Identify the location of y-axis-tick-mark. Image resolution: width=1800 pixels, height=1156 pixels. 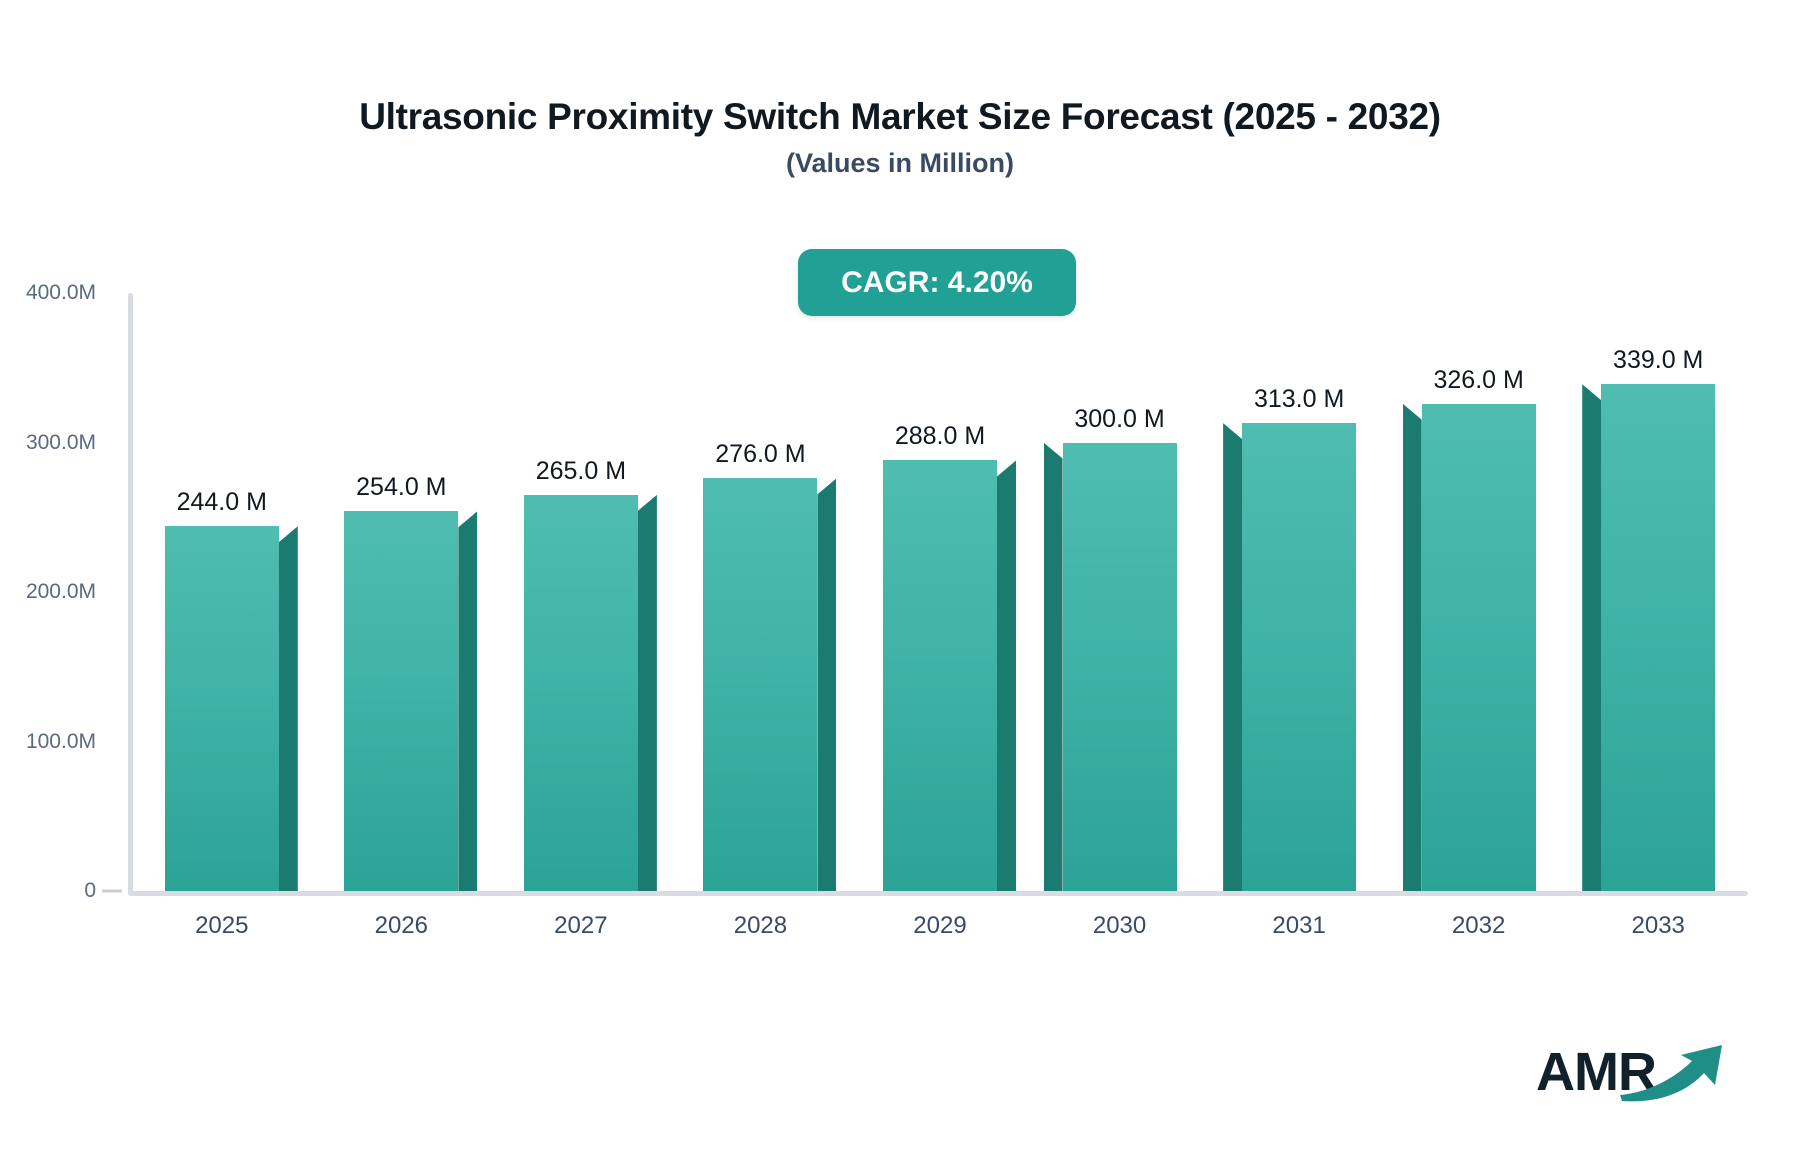
(112, 891).